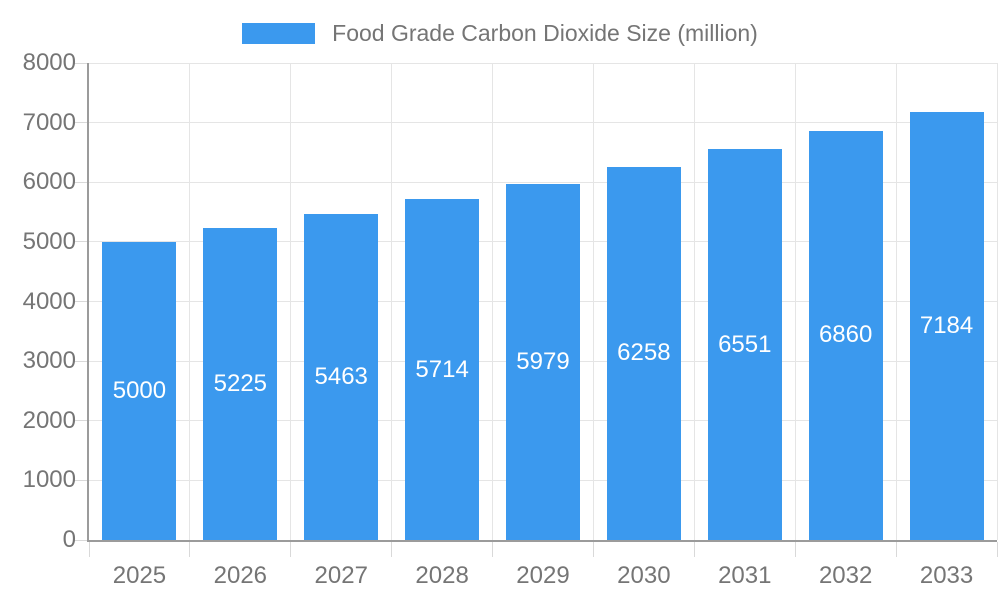  I want to click on y-tick-label: 4000, so click(49, 301).